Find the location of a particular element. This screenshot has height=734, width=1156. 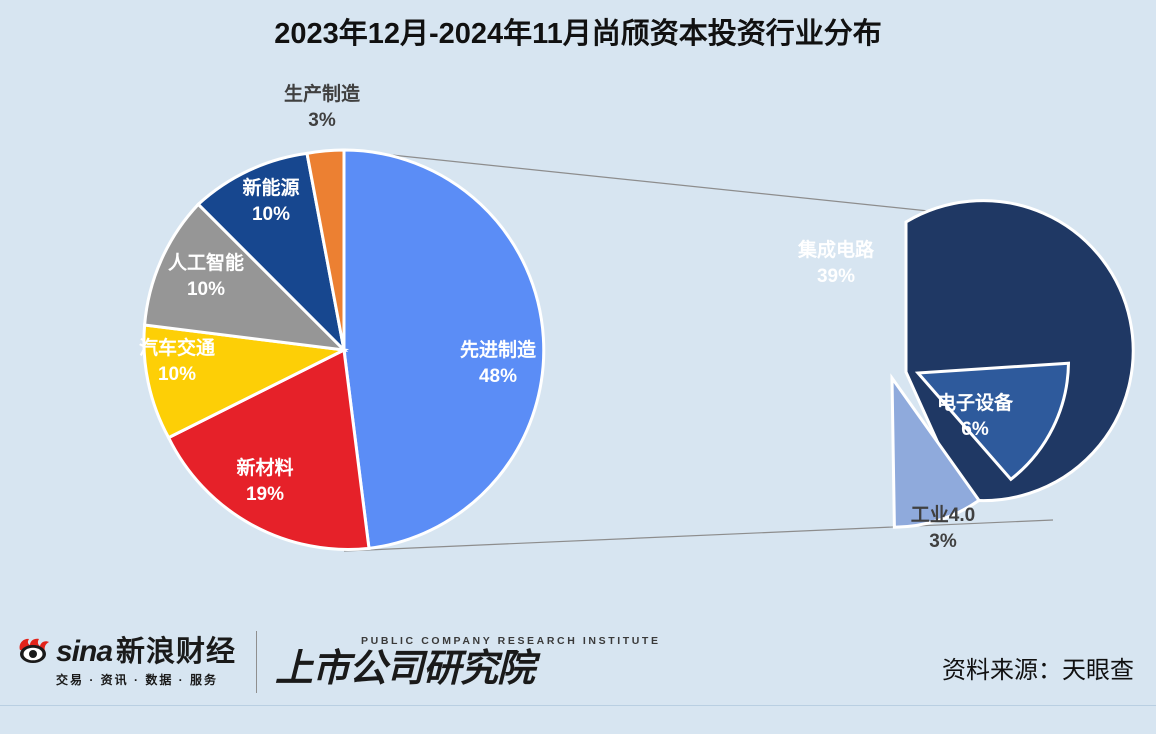

pie-slice-artificial-intelligence is located at coordinates (245, 277).